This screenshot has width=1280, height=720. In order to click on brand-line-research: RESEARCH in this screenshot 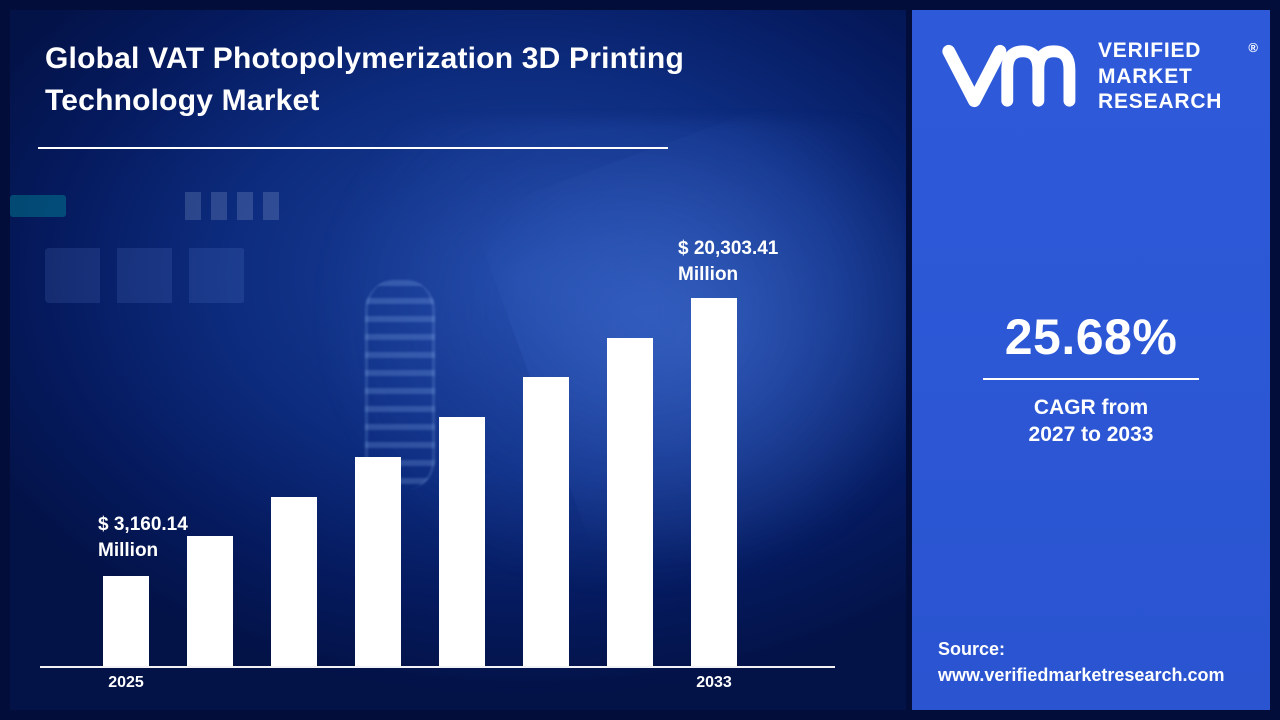, I will do `click(1160, 102)`.